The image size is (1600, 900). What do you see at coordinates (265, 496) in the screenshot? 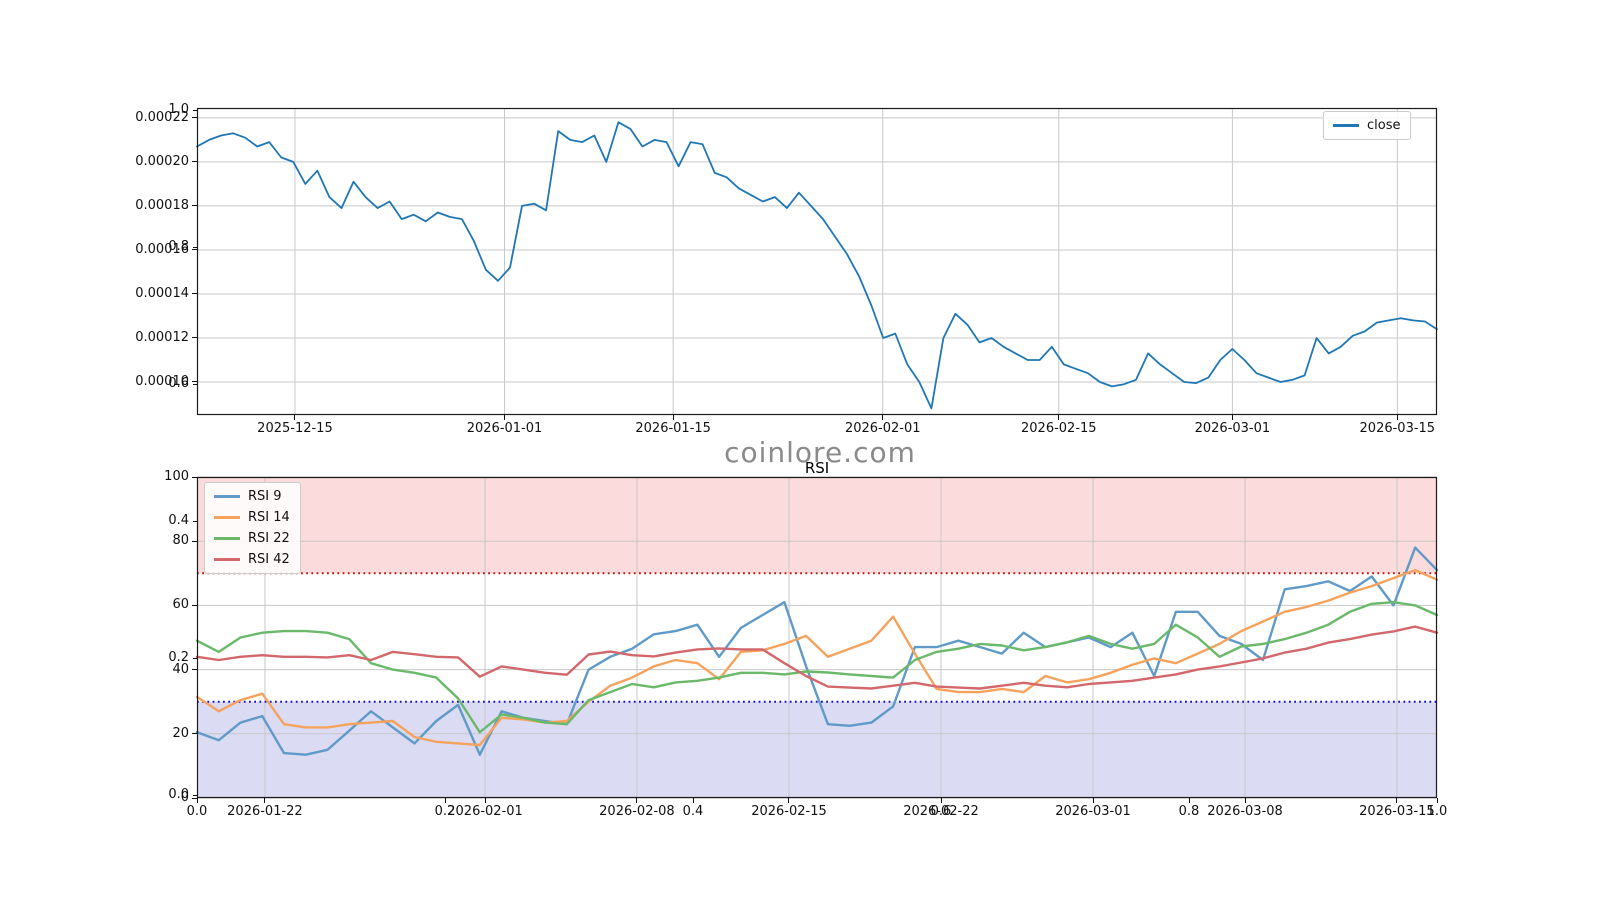
I see `legend-label-rsi9: RSI 9` at bounding box center [265, 496].